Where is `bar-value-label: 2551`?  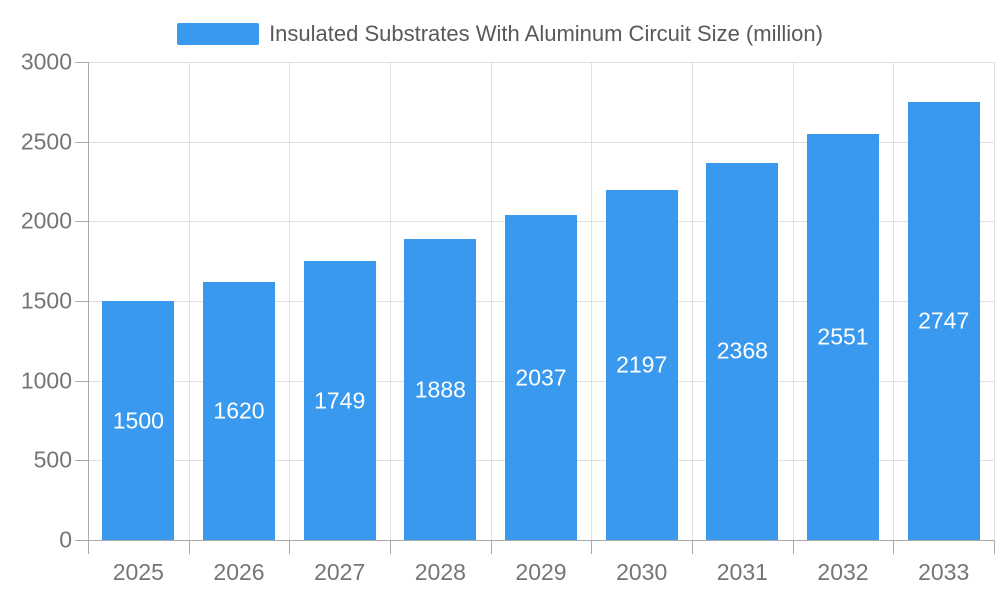 bar-value-label: 2551 is located at coordinates (843, 336).